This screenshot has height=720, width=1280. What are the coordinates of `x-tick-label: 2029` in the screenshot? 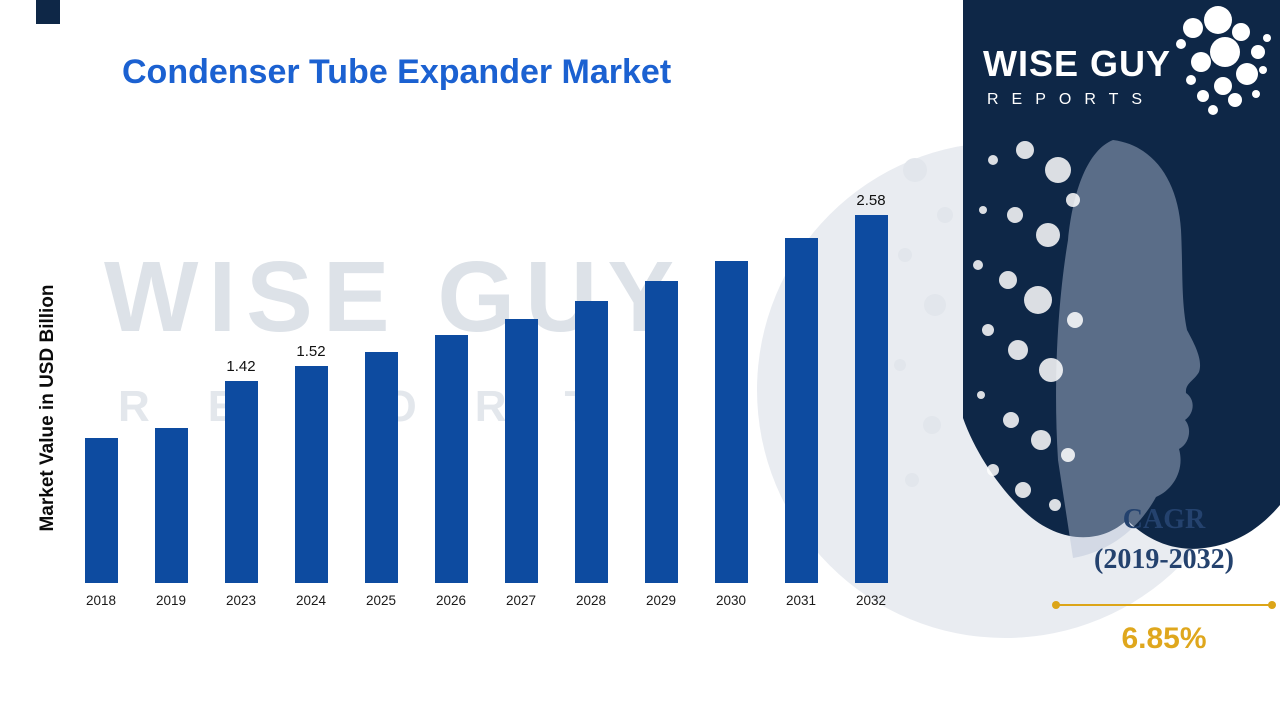 It's located at (661, 600).